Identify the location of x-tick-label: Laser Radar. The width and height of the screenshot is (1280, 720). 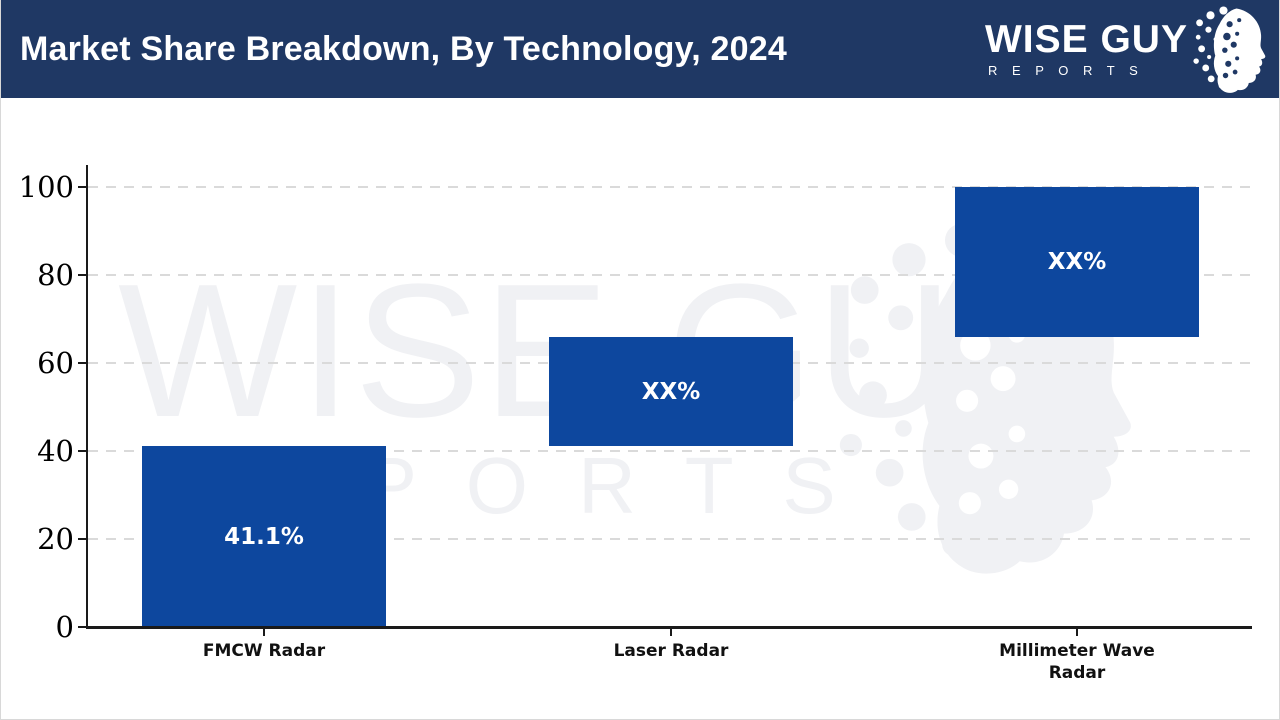
(671, 651).